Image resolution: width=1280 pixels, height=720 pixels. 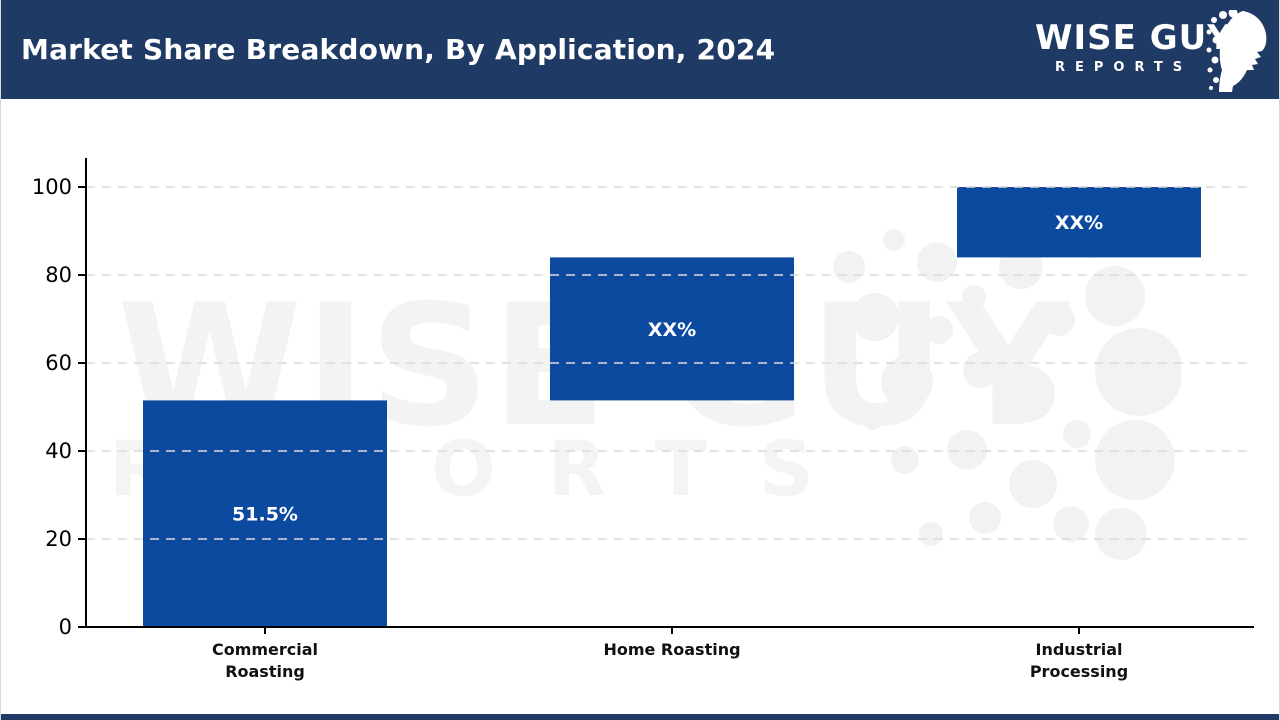 What do you see at coordinates (1079, 660) in the screenshot?
I see `x-category-label: Industrial Processing` at bounding box center [1079, 660].